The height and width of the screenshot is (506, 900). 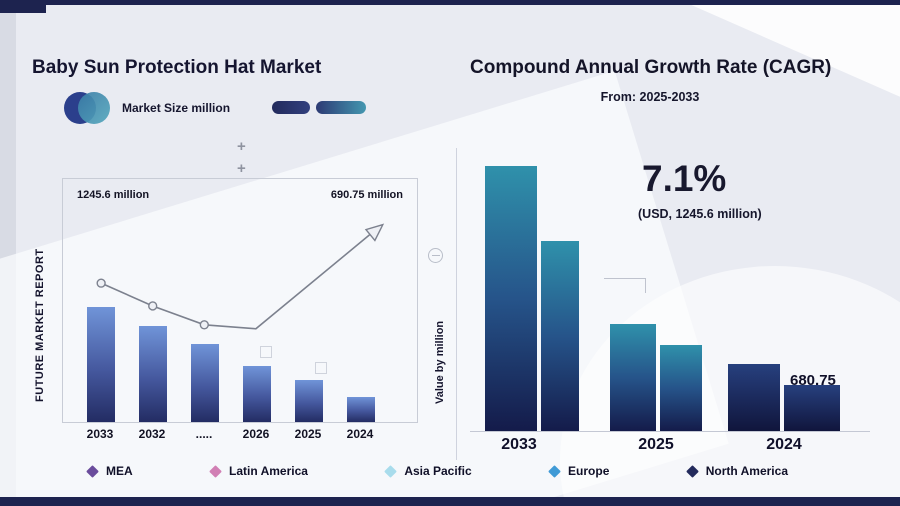 I want to click on legend-label: North America, so click(x=746, y=471).